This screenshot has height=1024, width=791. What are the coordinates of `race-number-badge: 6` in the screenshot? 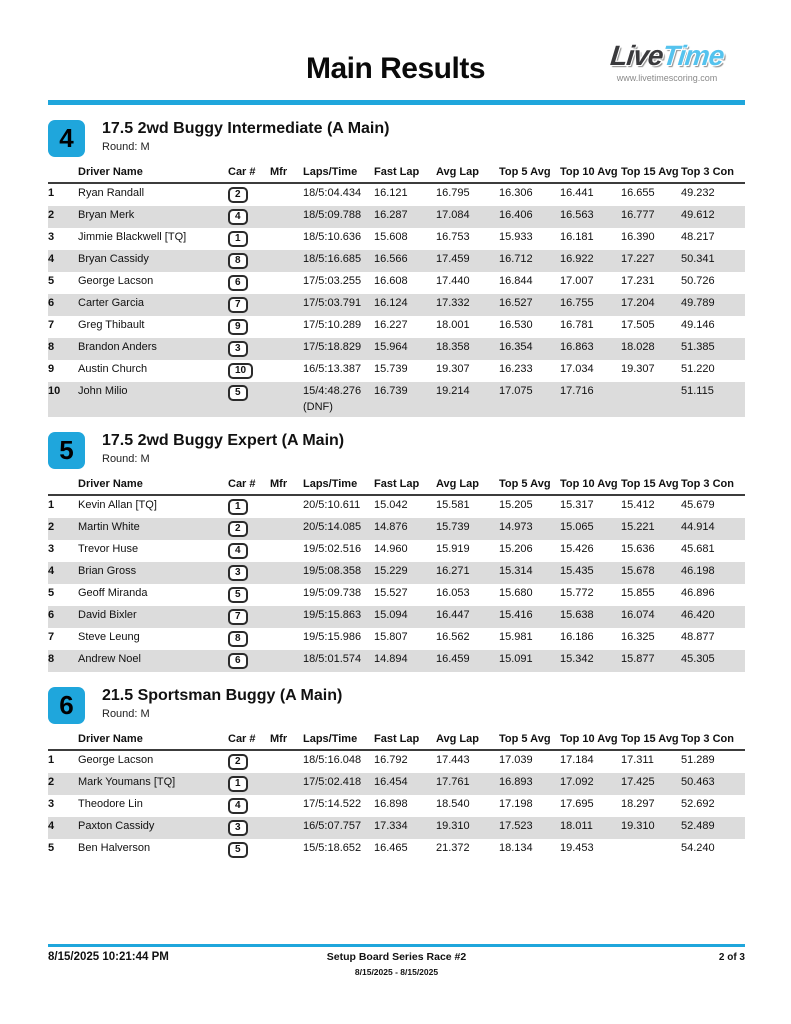 It's located at (66, 705).